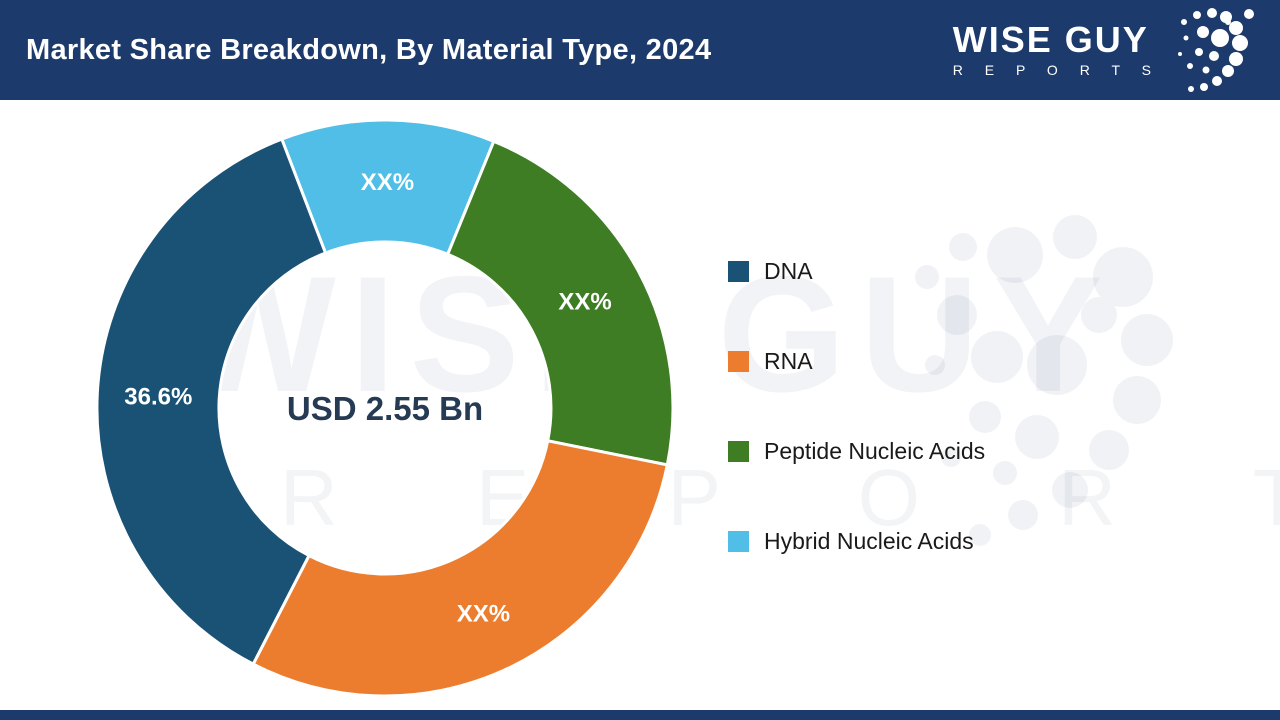  I want to click on logo-face-dots-icon, so click(1216, 50).